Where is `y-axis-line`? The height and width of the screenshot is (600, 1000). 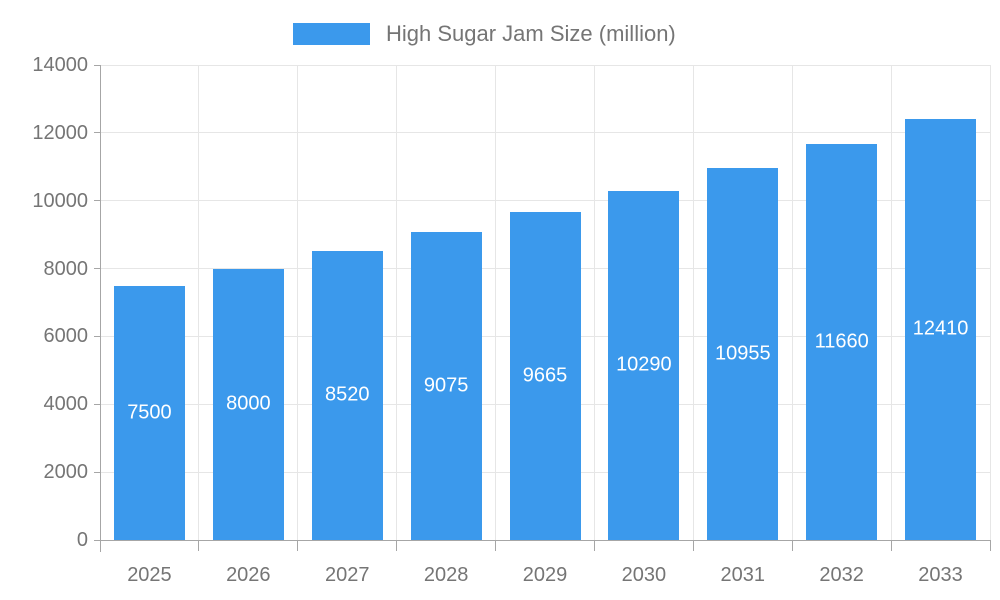 y-axis-line is located at coordinates (100, 308).